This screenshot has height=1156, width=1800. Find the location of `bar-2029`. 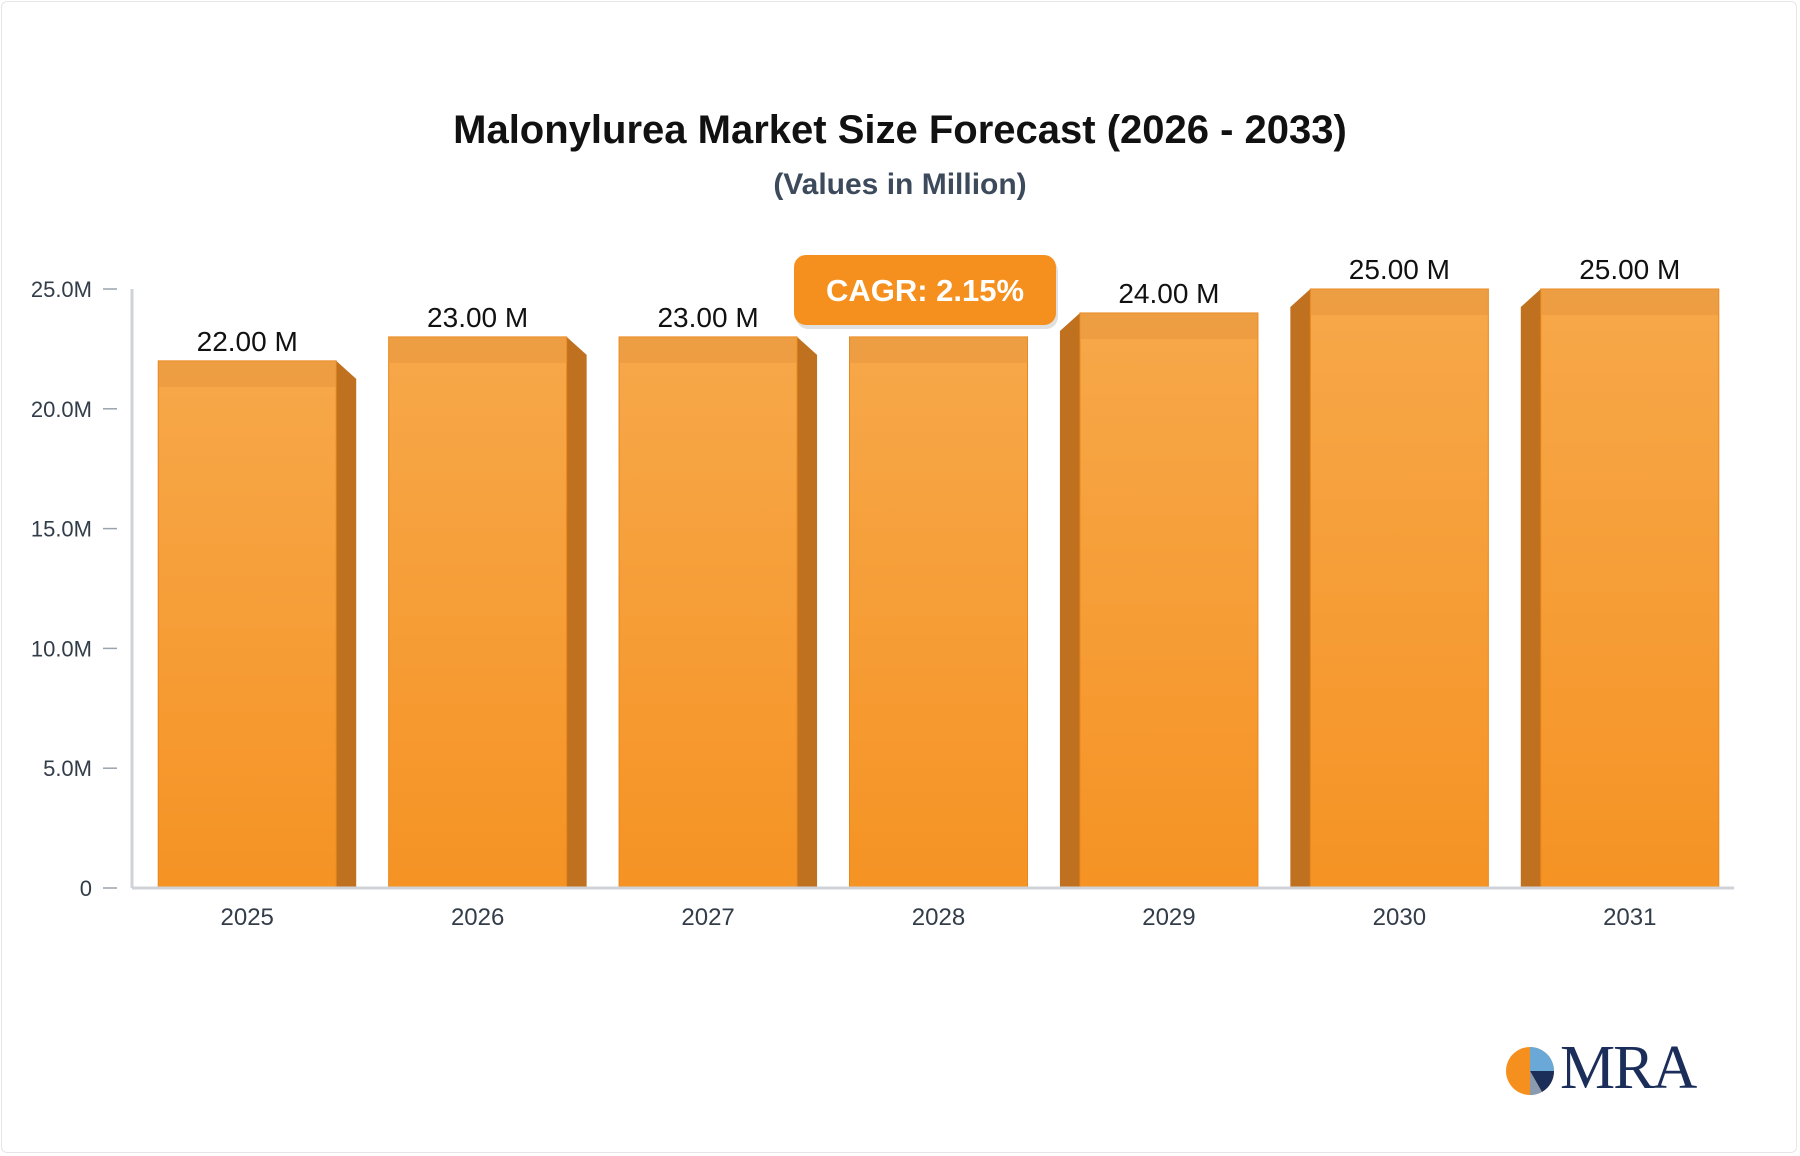

bar-2029 is located at coordinates (1159, 600).